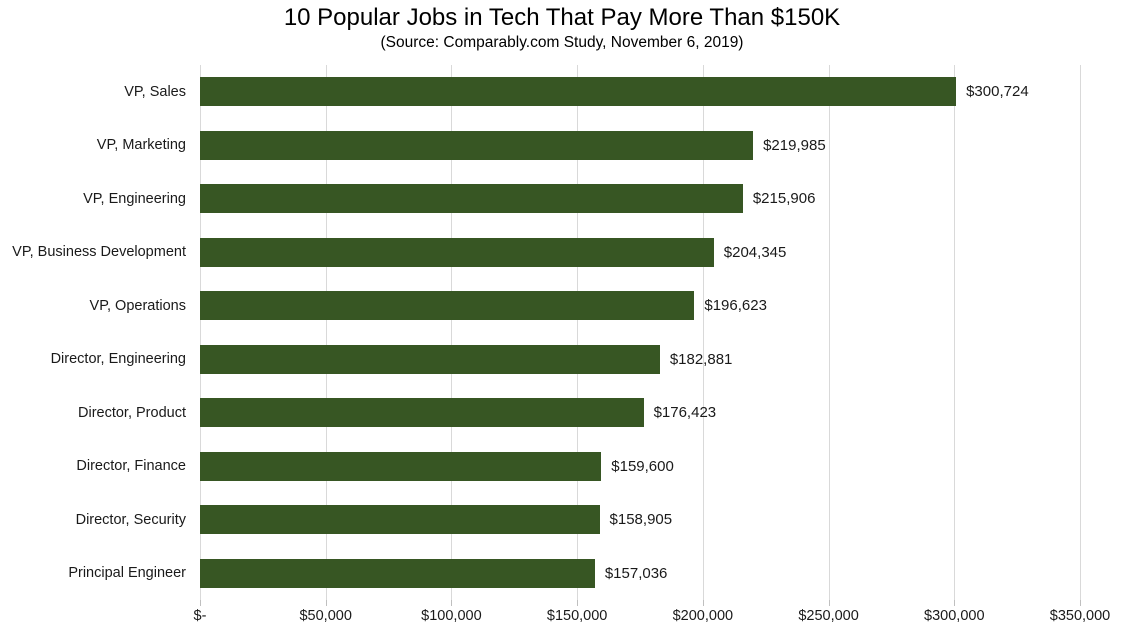  I want to click on bar-row: $196,623, so click(640, 306).